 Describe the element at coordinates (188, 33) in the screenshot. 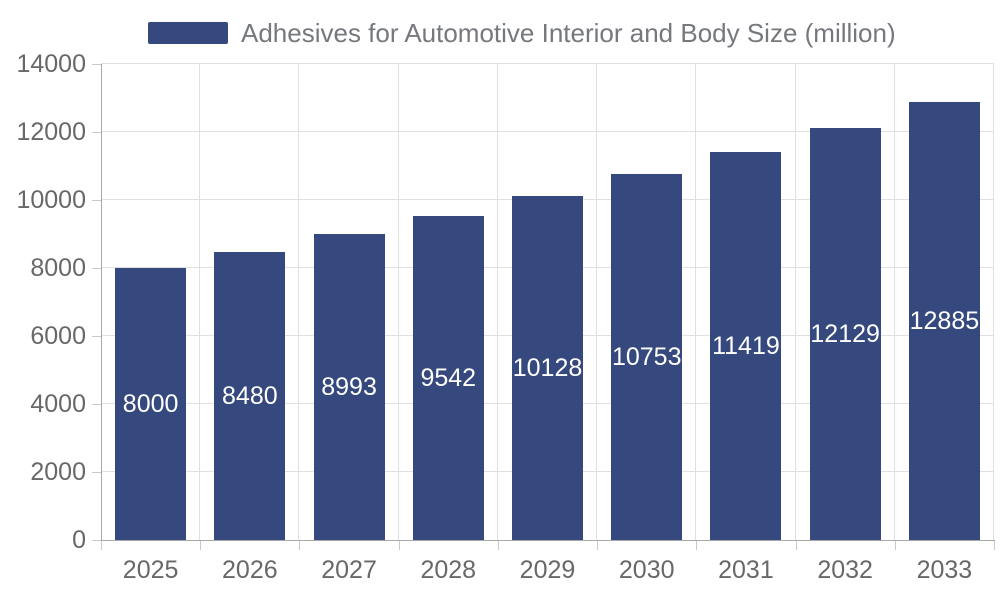

I see `legend-swatch-icon` at that location.